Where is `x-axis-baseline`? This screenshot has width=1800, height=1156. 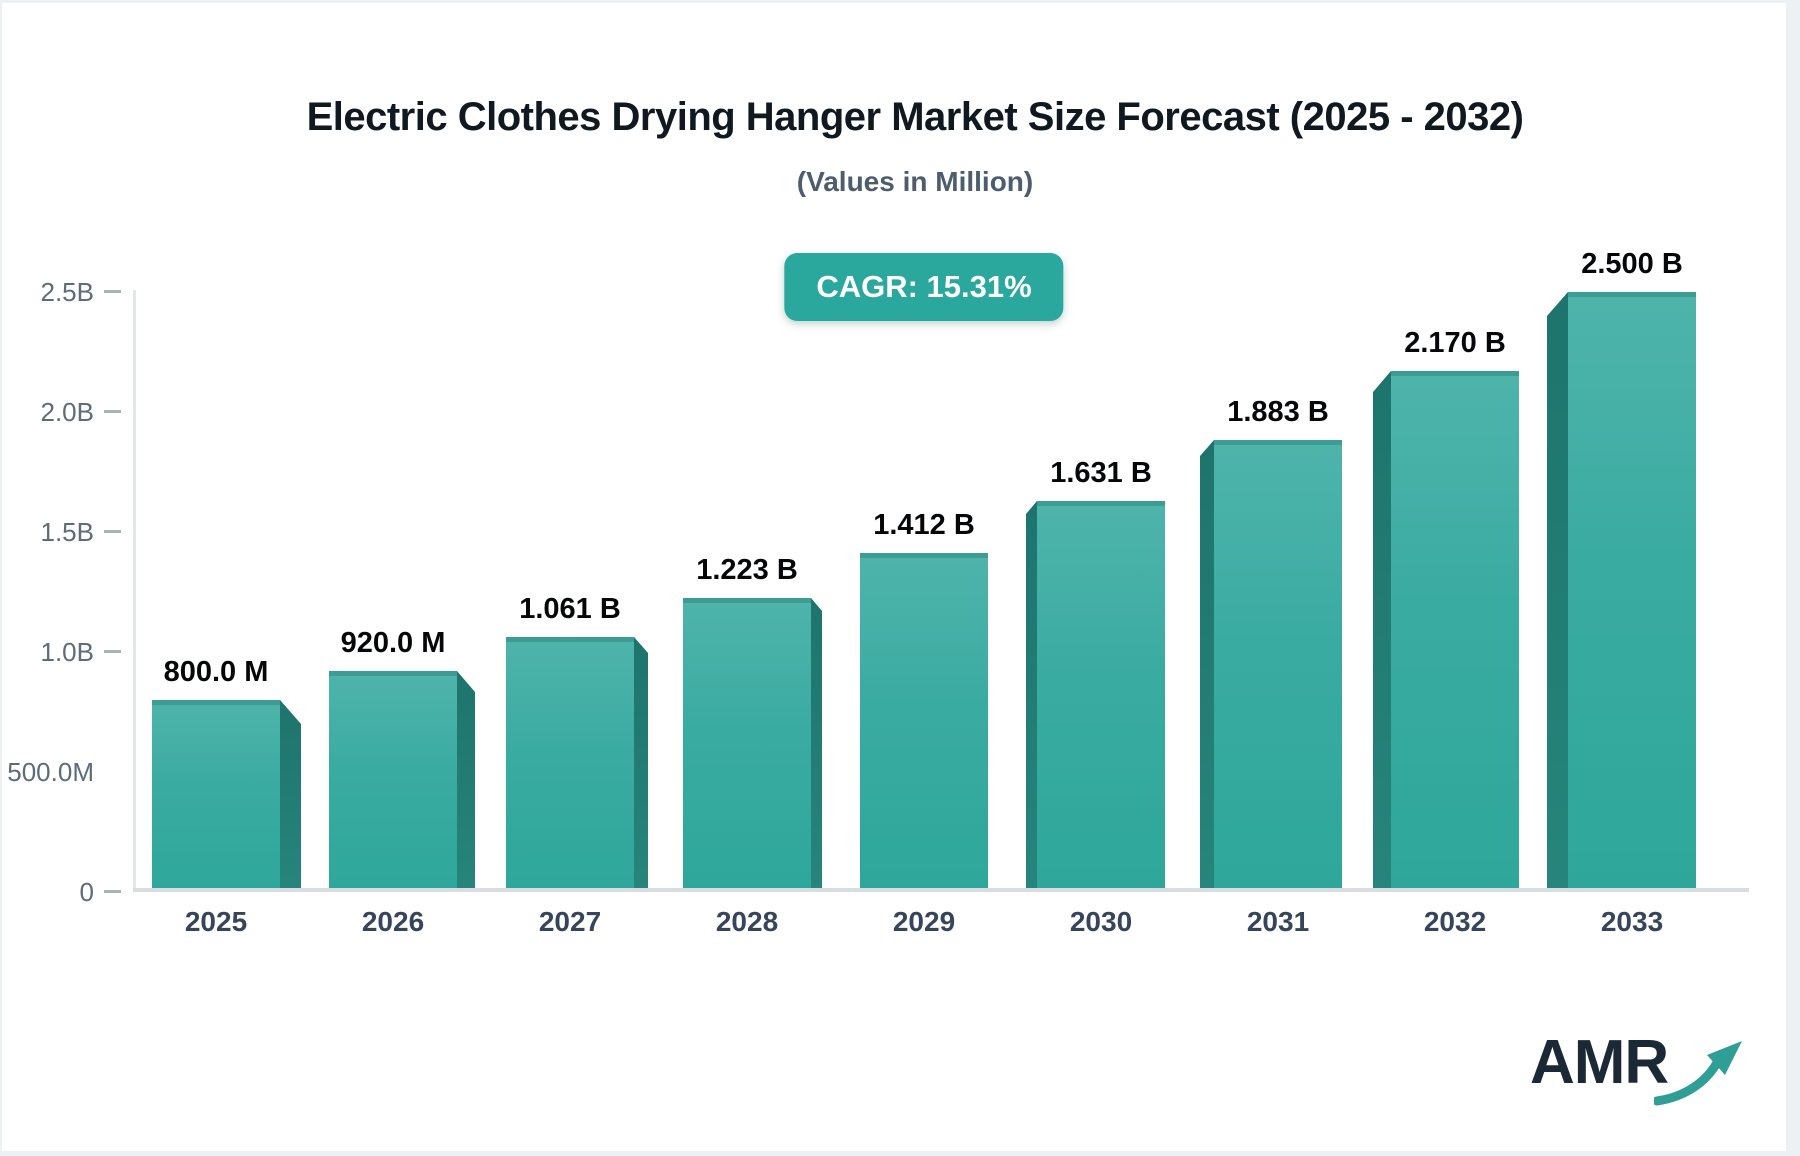
x-axis-baseline is located at coordinates (941, 890).